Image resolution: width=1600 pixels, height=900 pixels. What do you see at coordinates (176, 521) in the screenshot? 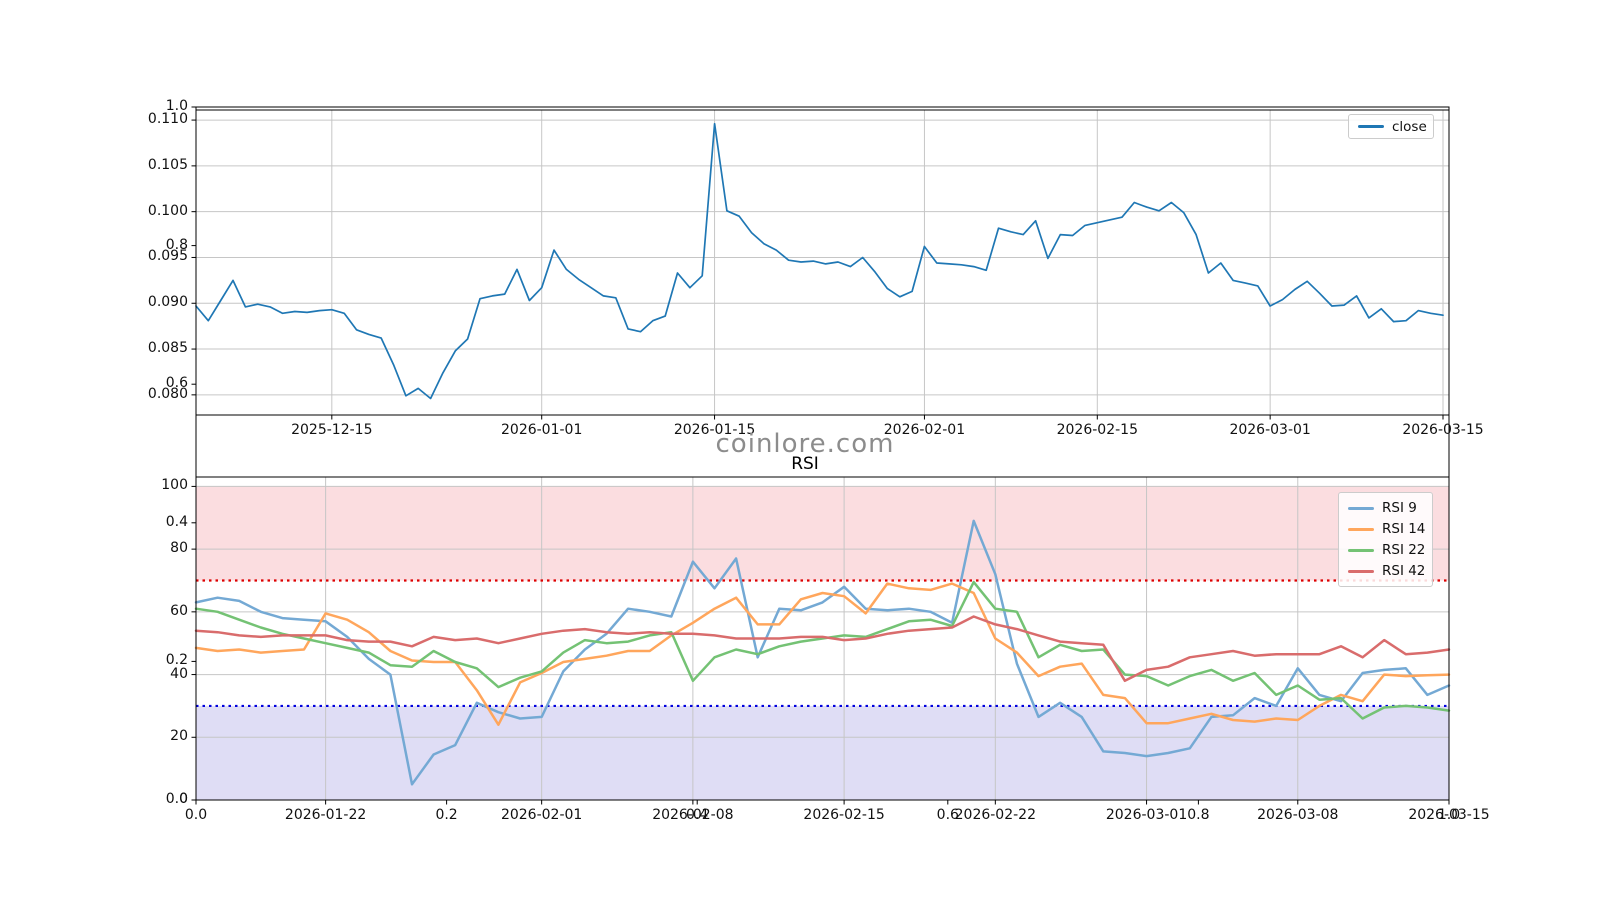
I see `stray-ytick-label: 0.4` at bounding box center [176, 521].